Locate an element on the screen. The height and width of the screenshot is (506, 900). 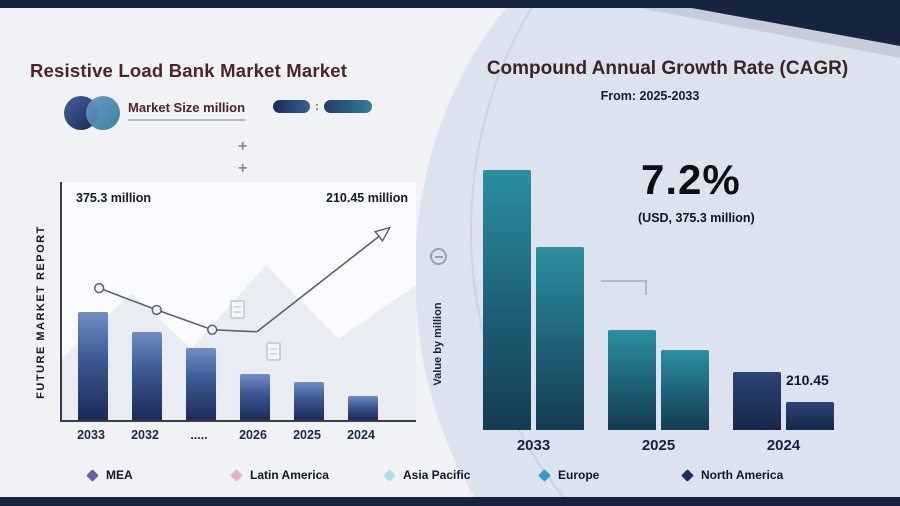
legend-item: Europe is located at coordinates (569, 475).